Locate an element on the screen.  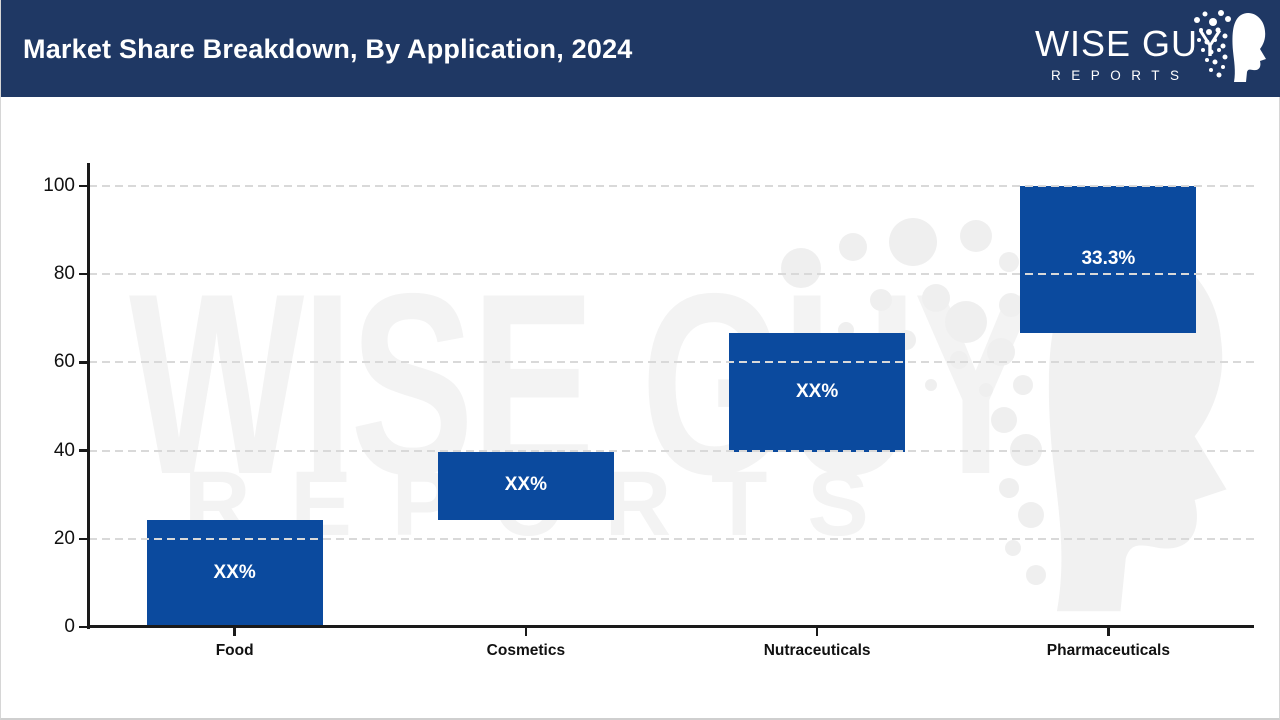
y-axis-spine is located at coordinates (88, 396).